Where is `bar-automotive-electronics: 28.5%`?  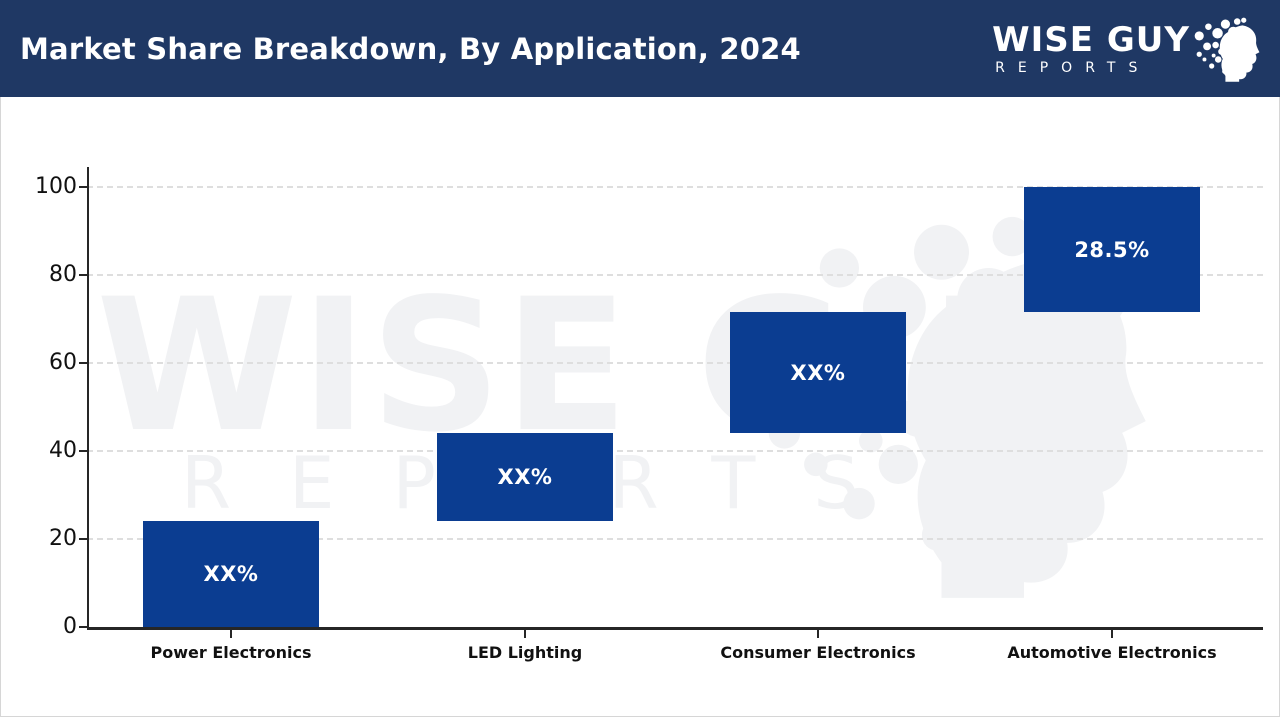 bar-automotive-electronics: 28.5% is located at coordinates (1112, 250).